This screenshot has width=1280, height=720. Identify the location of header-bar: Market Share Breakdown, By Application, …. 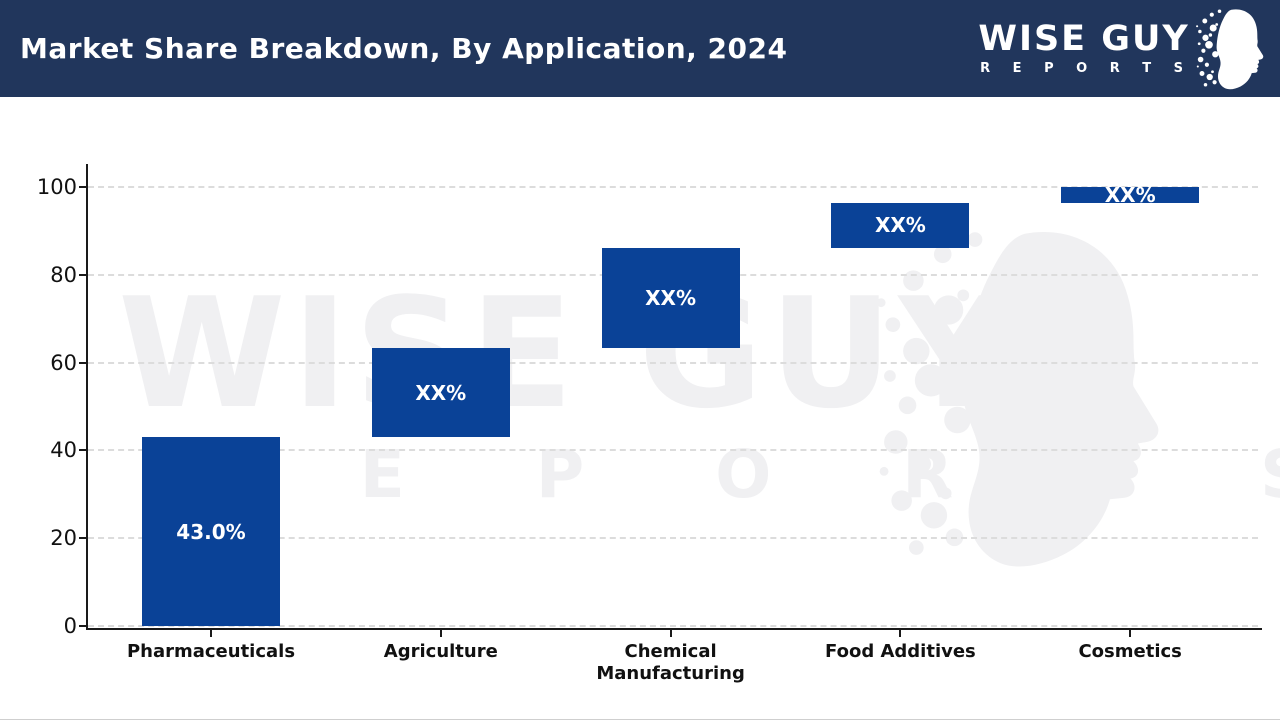
(640, 48).